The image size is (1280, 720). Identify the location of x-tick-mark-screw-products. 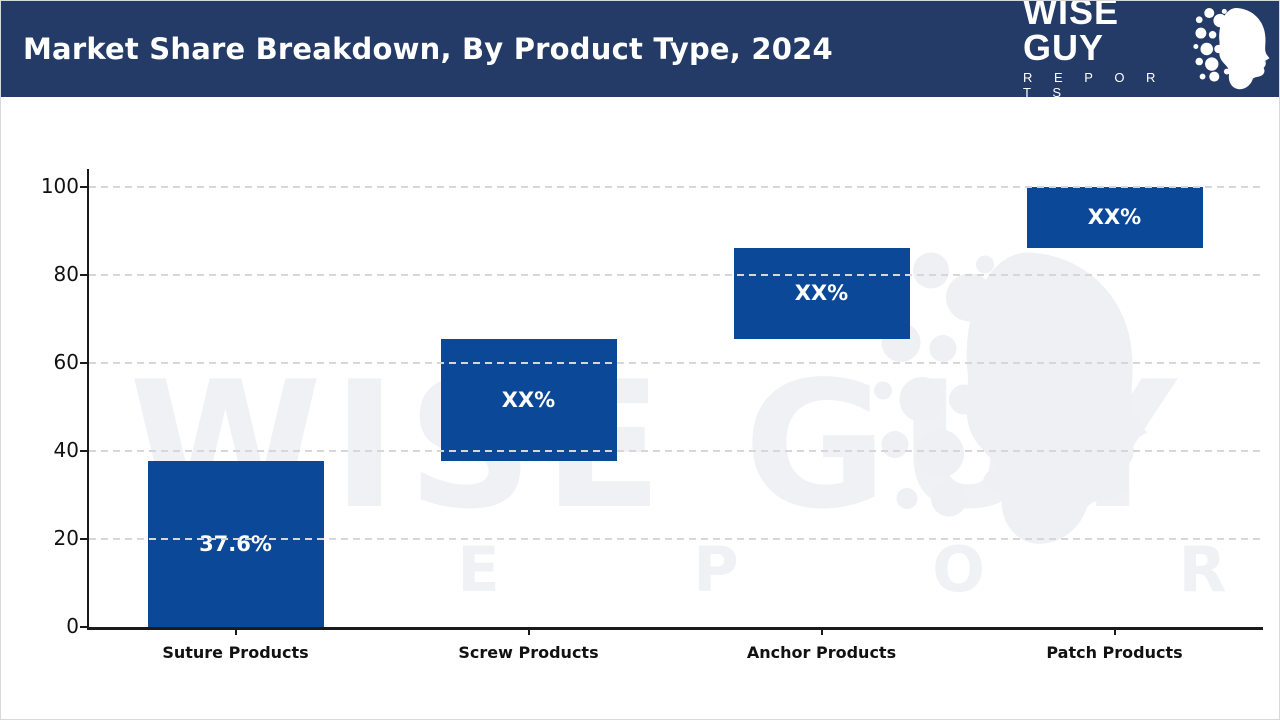
(528, 631).